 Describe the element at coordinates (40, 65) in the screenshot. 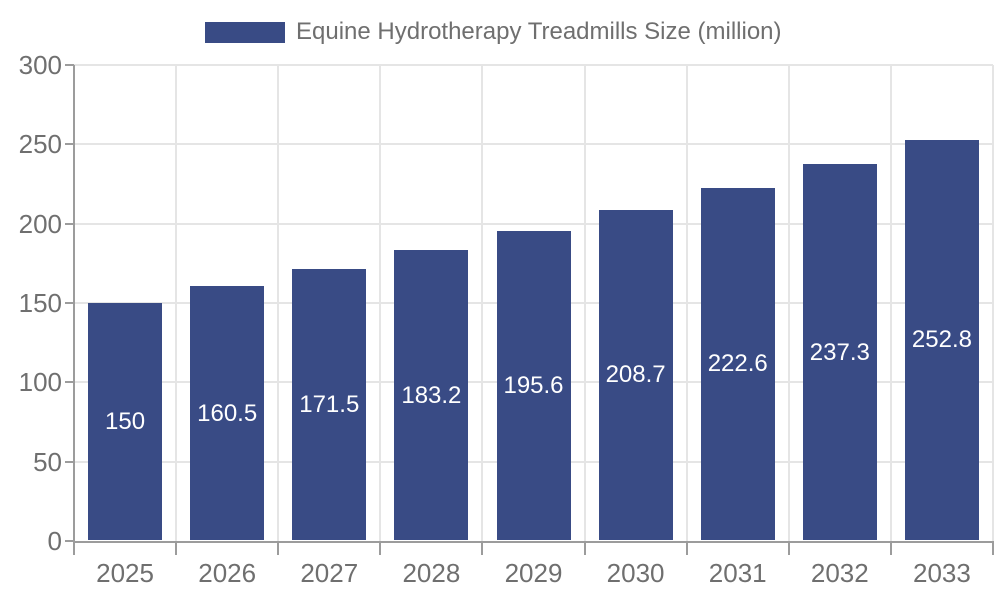

I see `y-tick-label: 300` at that location.